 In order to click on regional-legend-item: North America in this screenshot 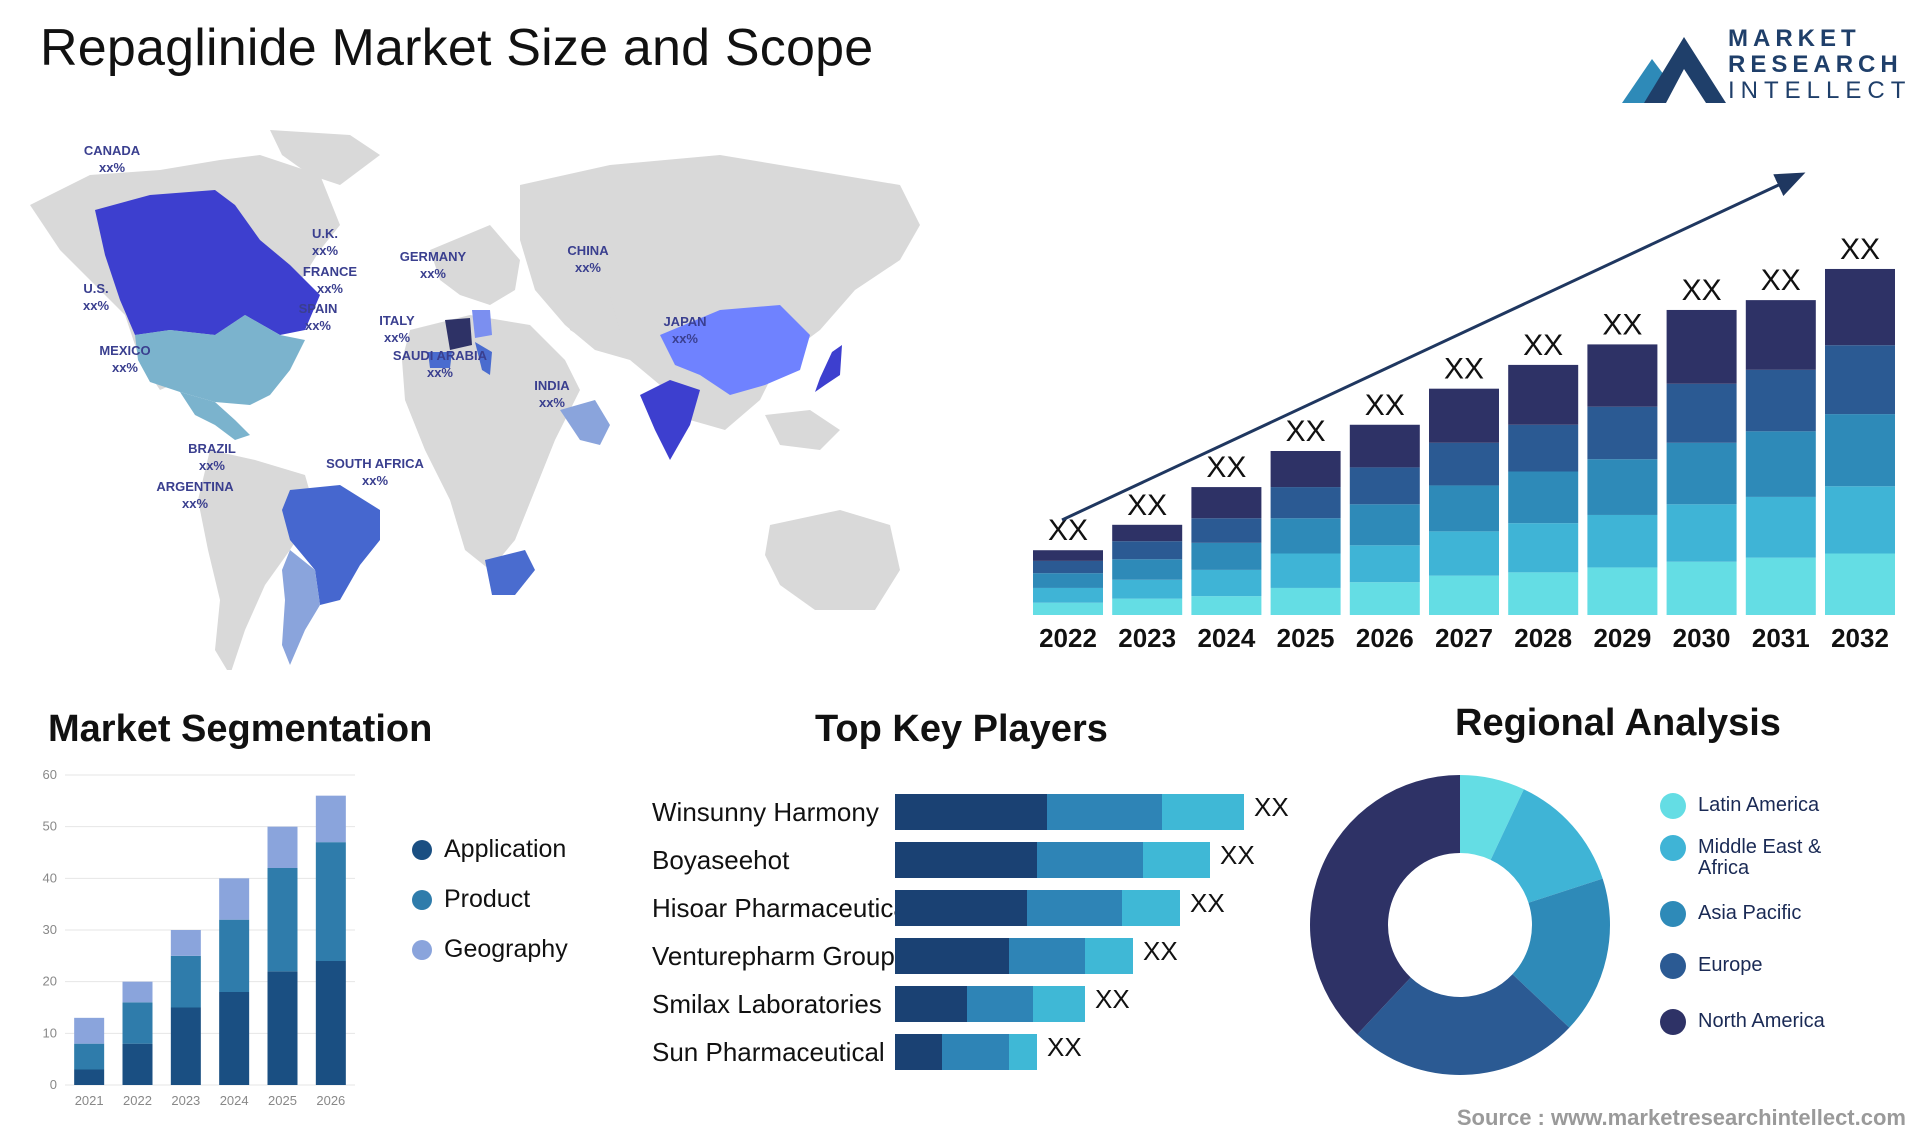, I will do `click(1742, 1022)`.